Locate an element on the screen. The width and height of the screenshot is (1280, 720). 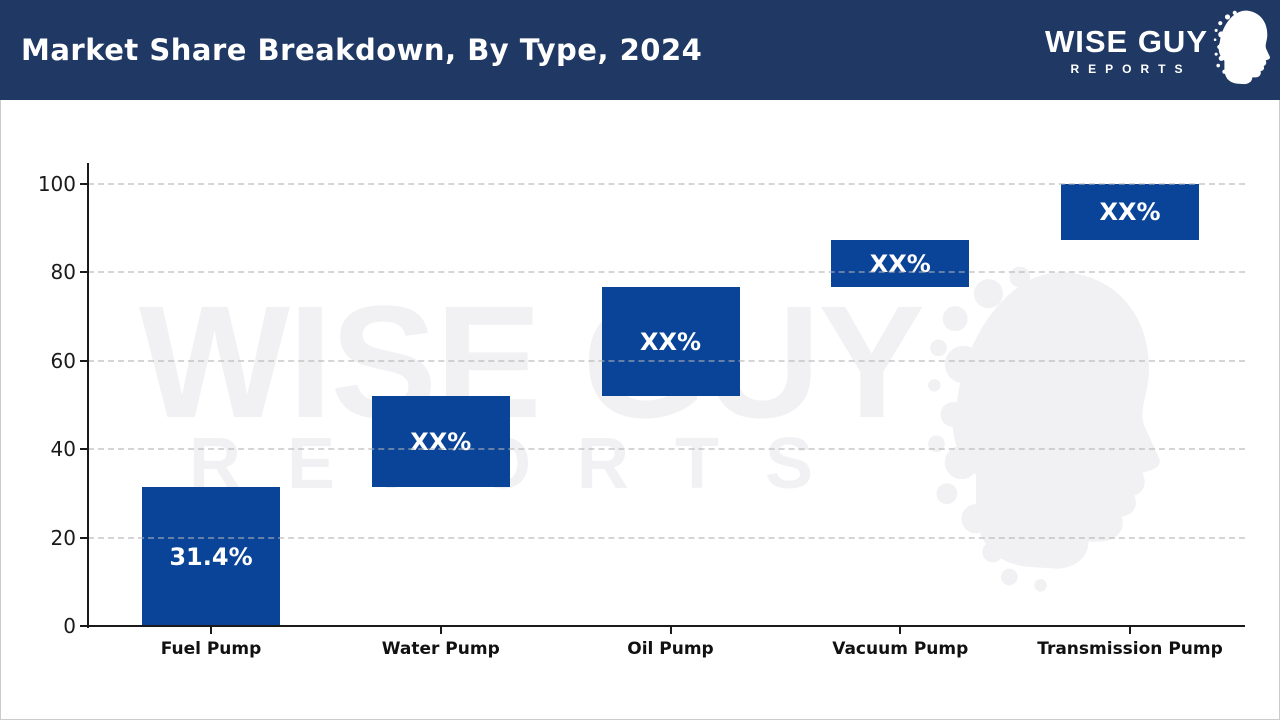
bar-transmission-pump: XX% is located at coordinates (1130, 212).